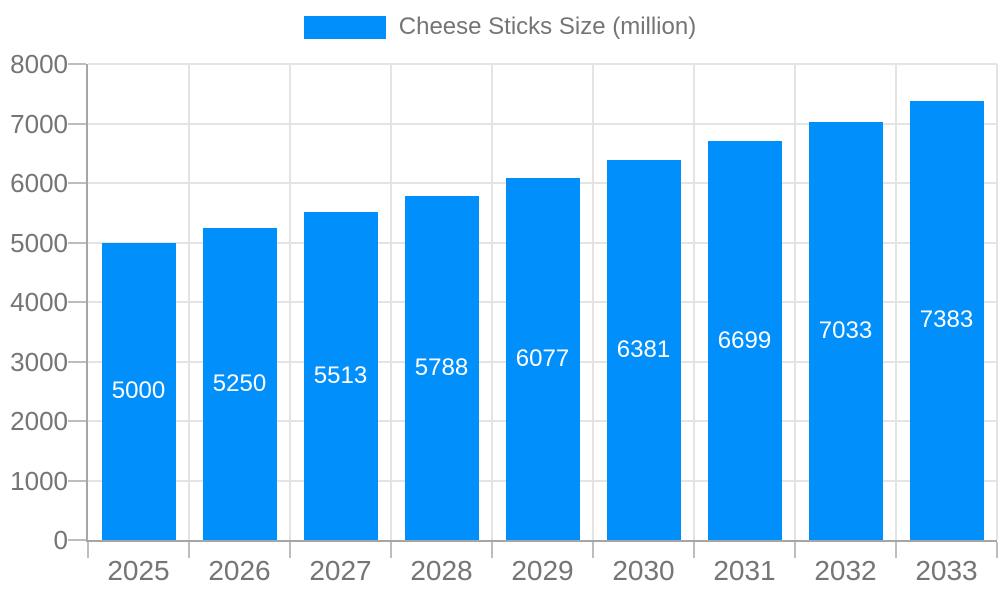 The image size is (1000, 600). What do you see at coordinates (744, 570) in the screenshot?
I see `x-axis-label: 2031` at bounding box center [744, 570].